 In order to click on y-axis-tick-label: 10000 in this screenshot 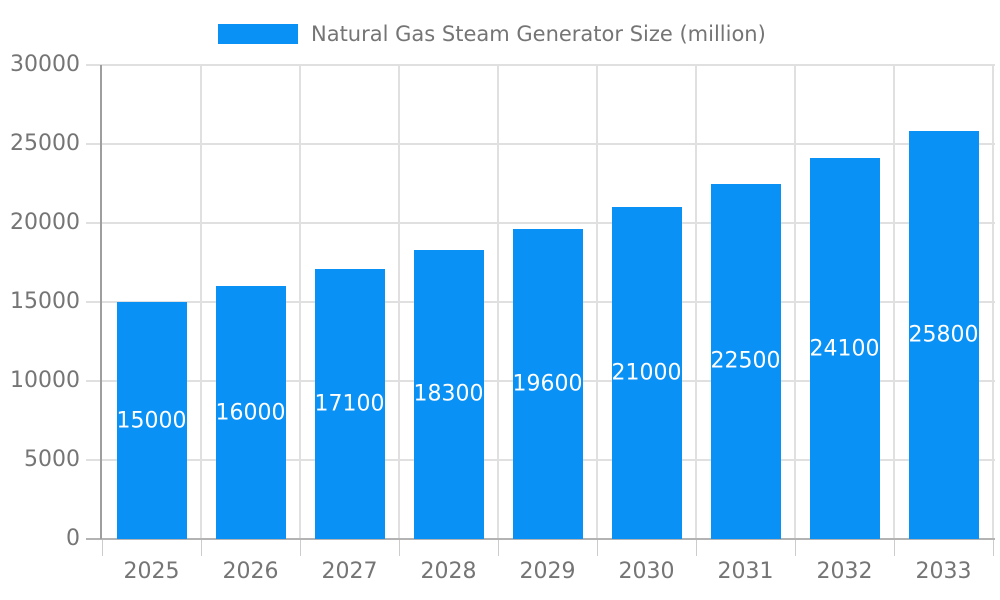, I will do `click(45, 380)`.